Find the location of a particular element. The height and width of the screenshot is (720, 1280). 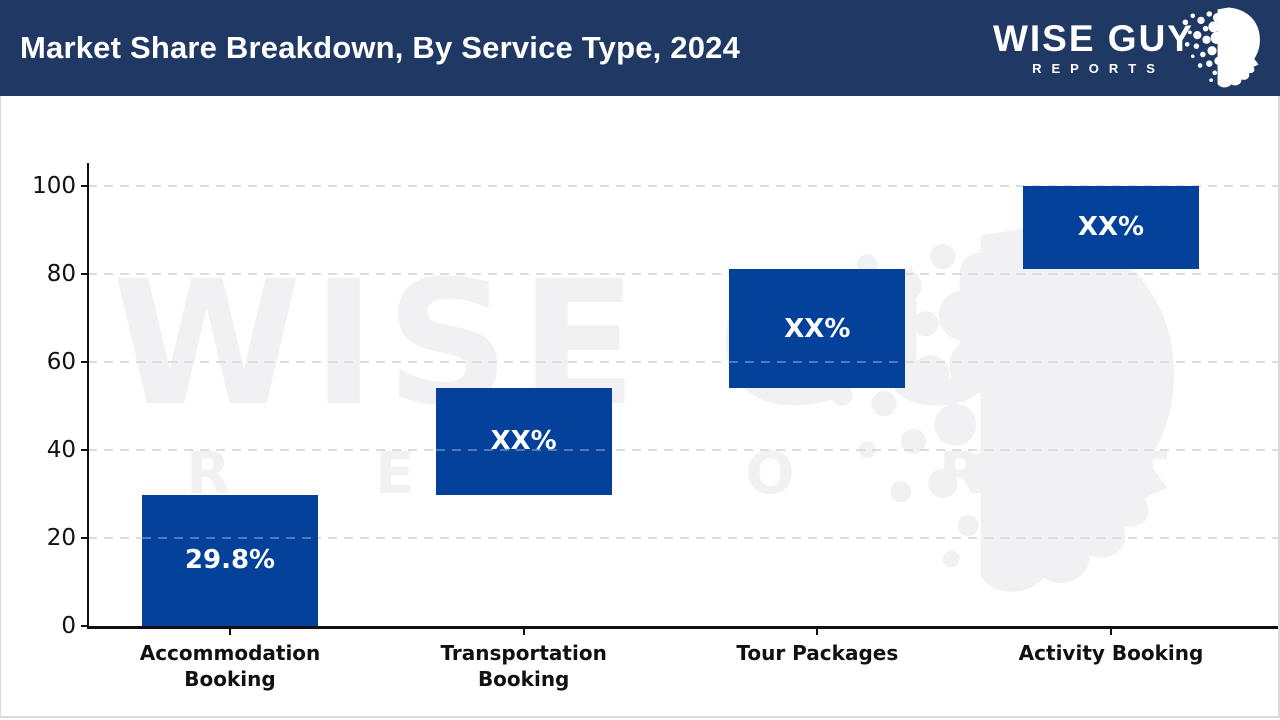

y-tick-label-80: 80 is located at coordinates (61, 273).